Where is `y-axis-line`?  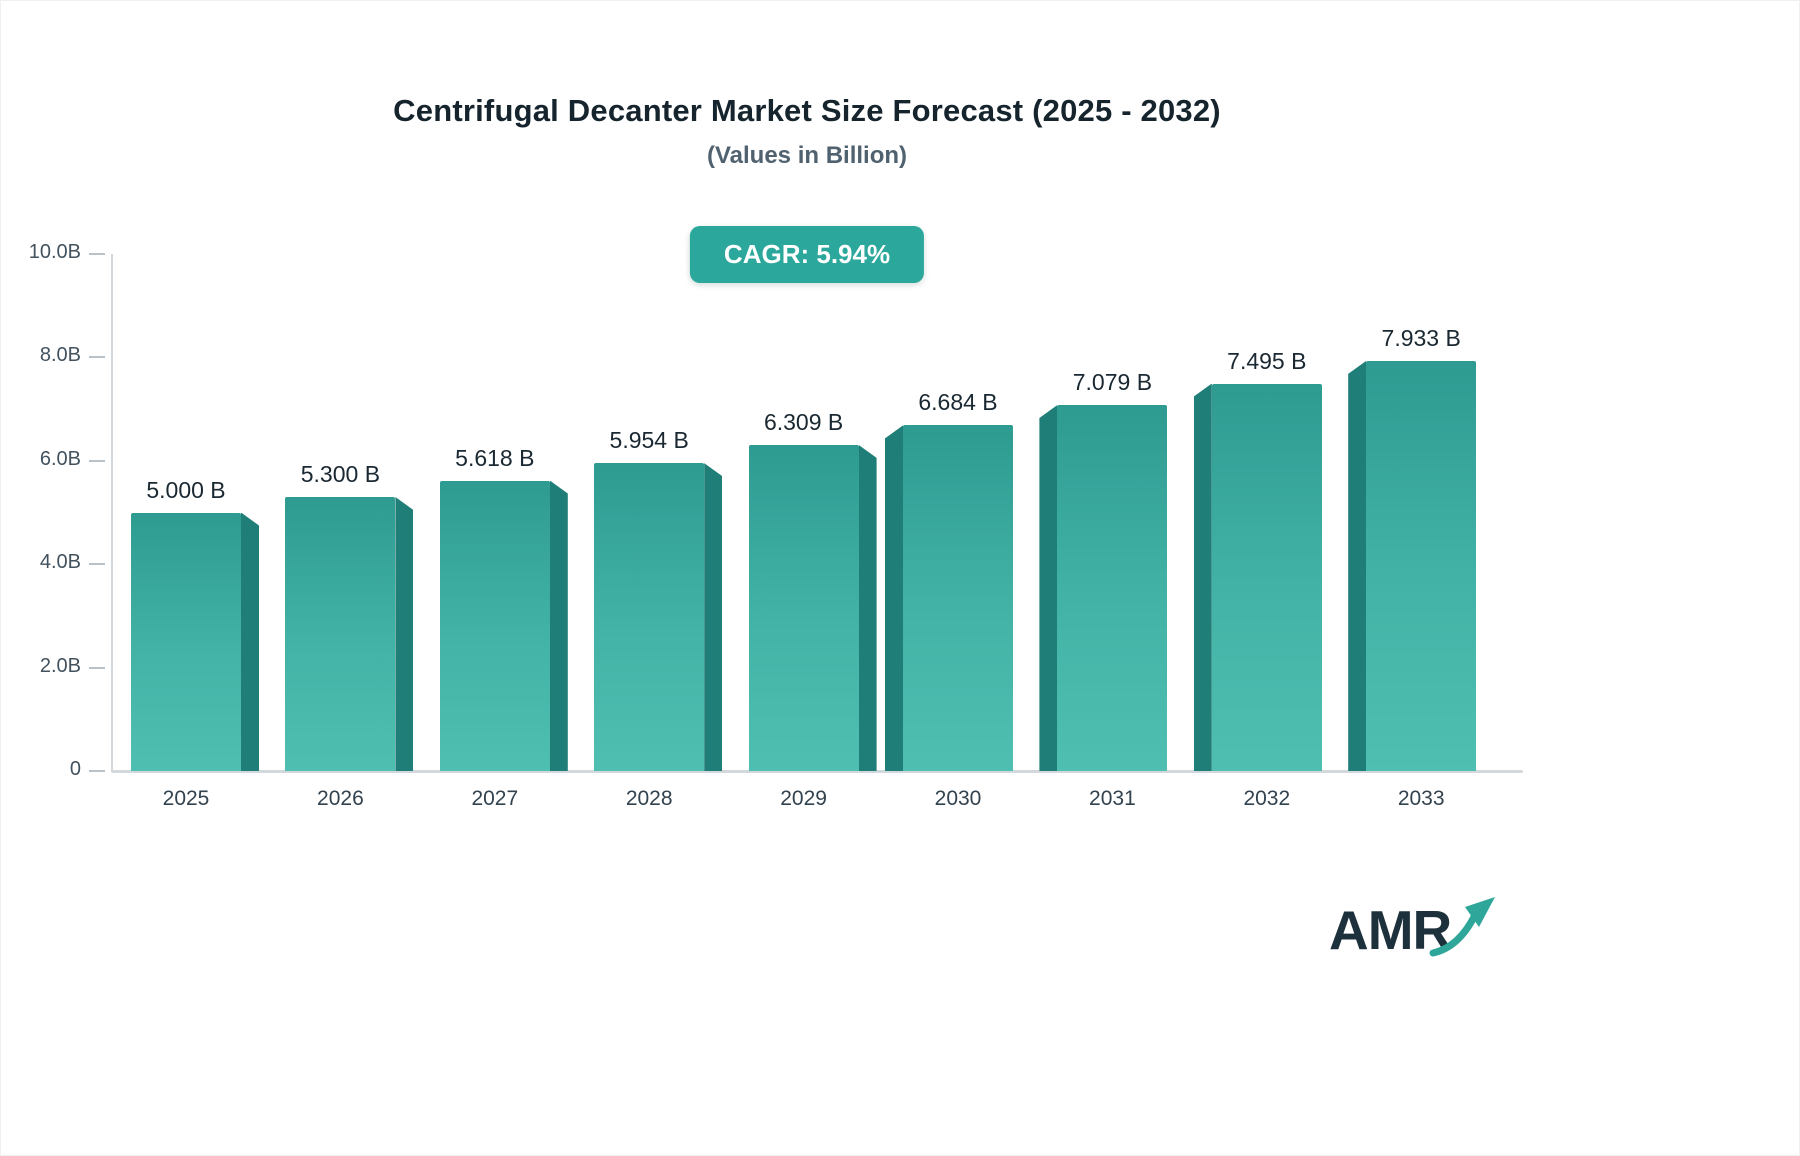 y-axis-line is located at coordinates (112, 512).